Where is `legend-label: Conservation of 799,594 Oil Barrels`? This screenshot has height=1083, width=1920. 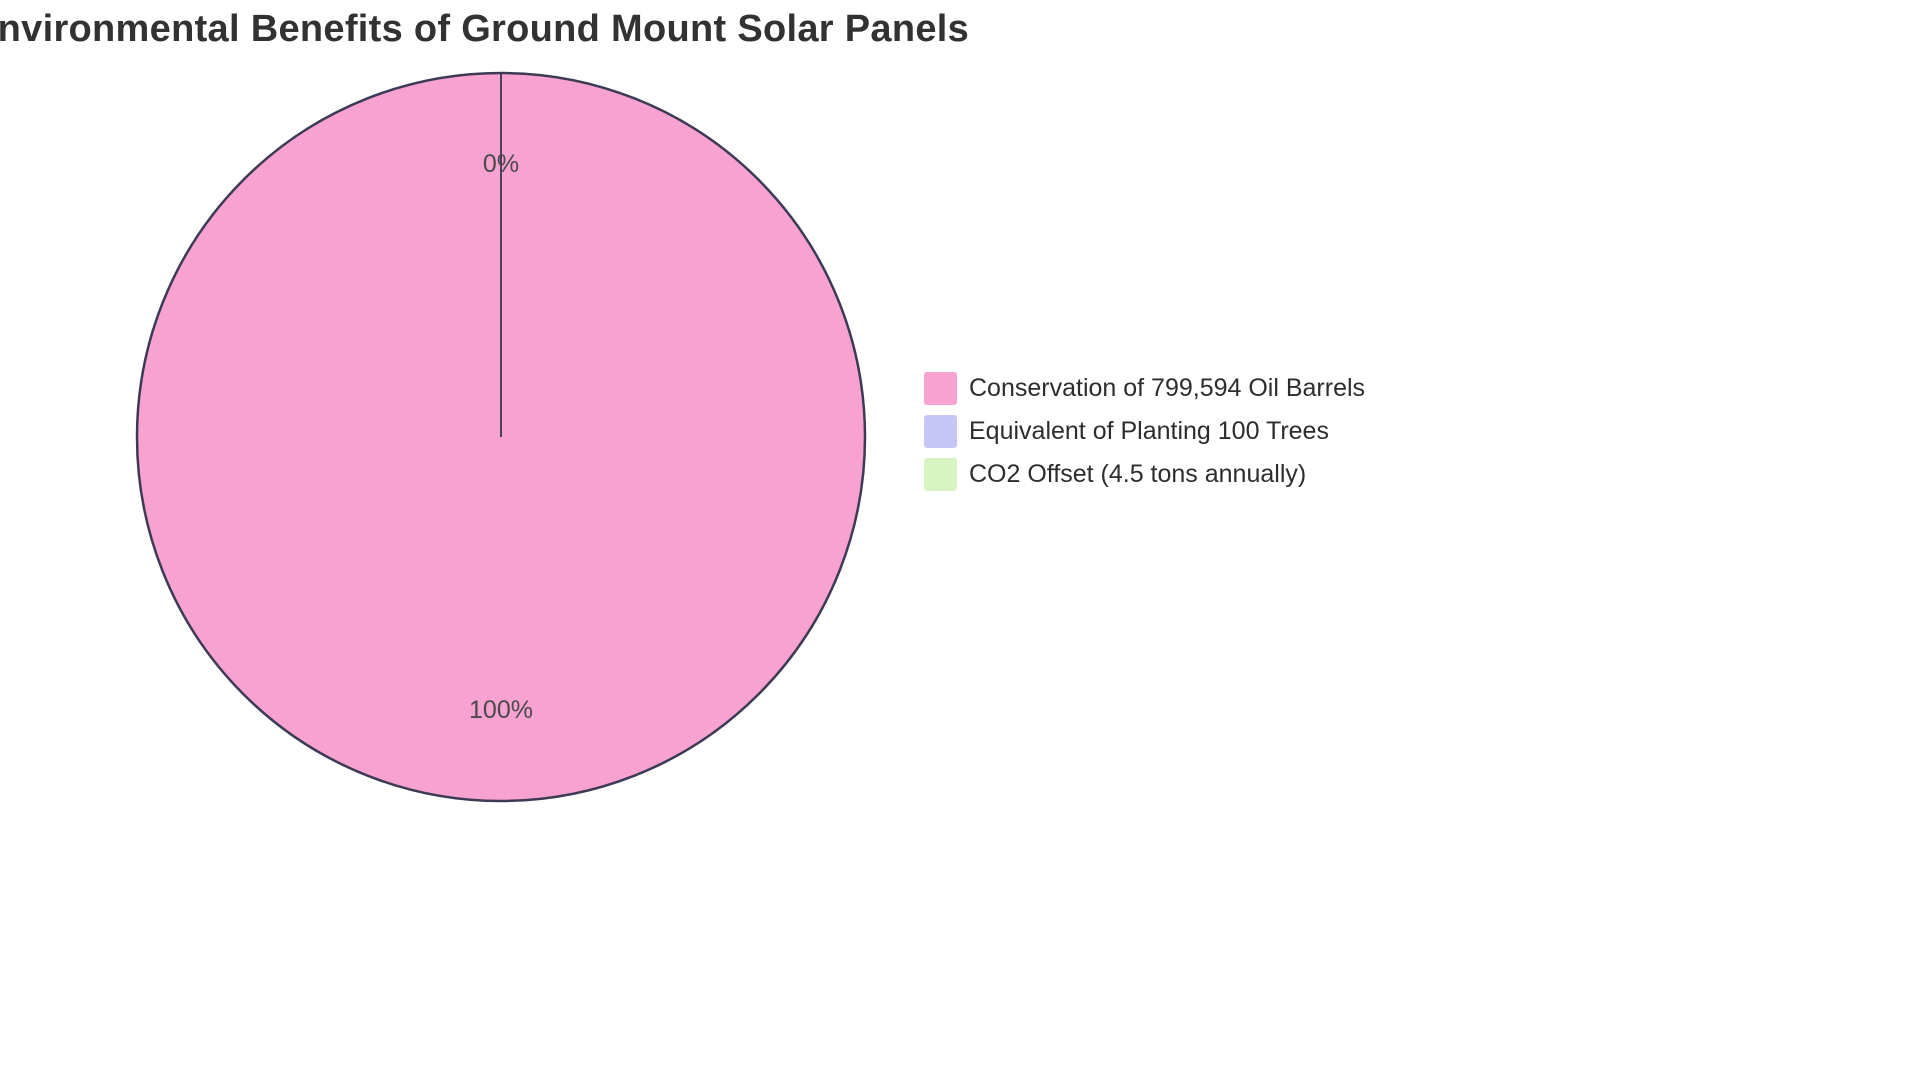
legend-label: Conservation of 799,594 Oil Barrels is located at coordinates (1167, 388).